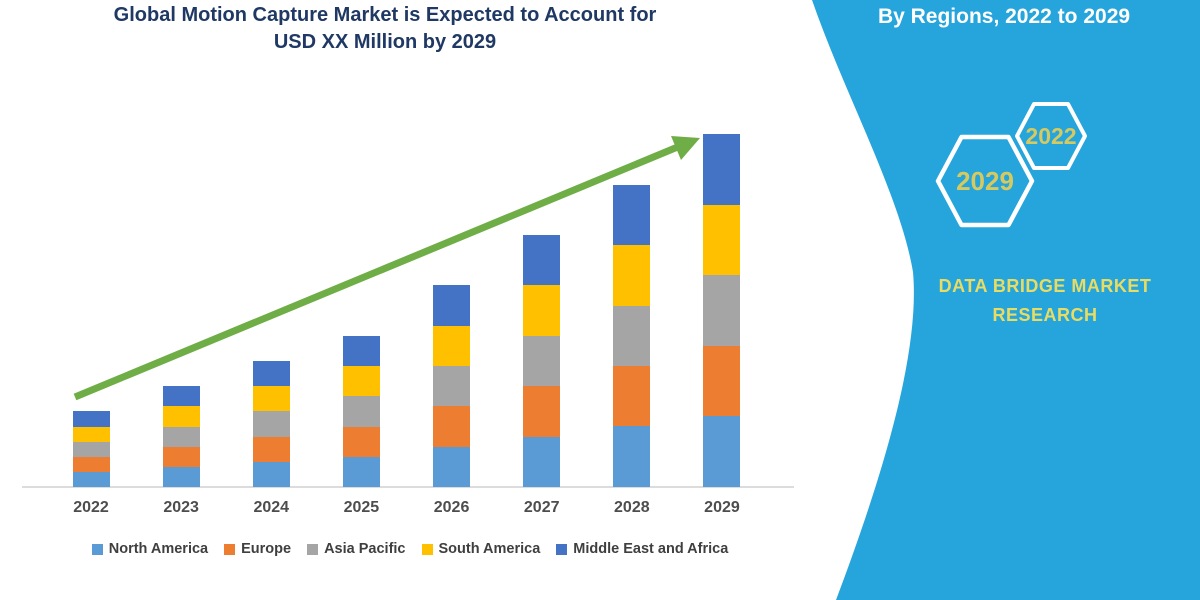  I want to click on stacked-bar-2025, so click(361, 411).